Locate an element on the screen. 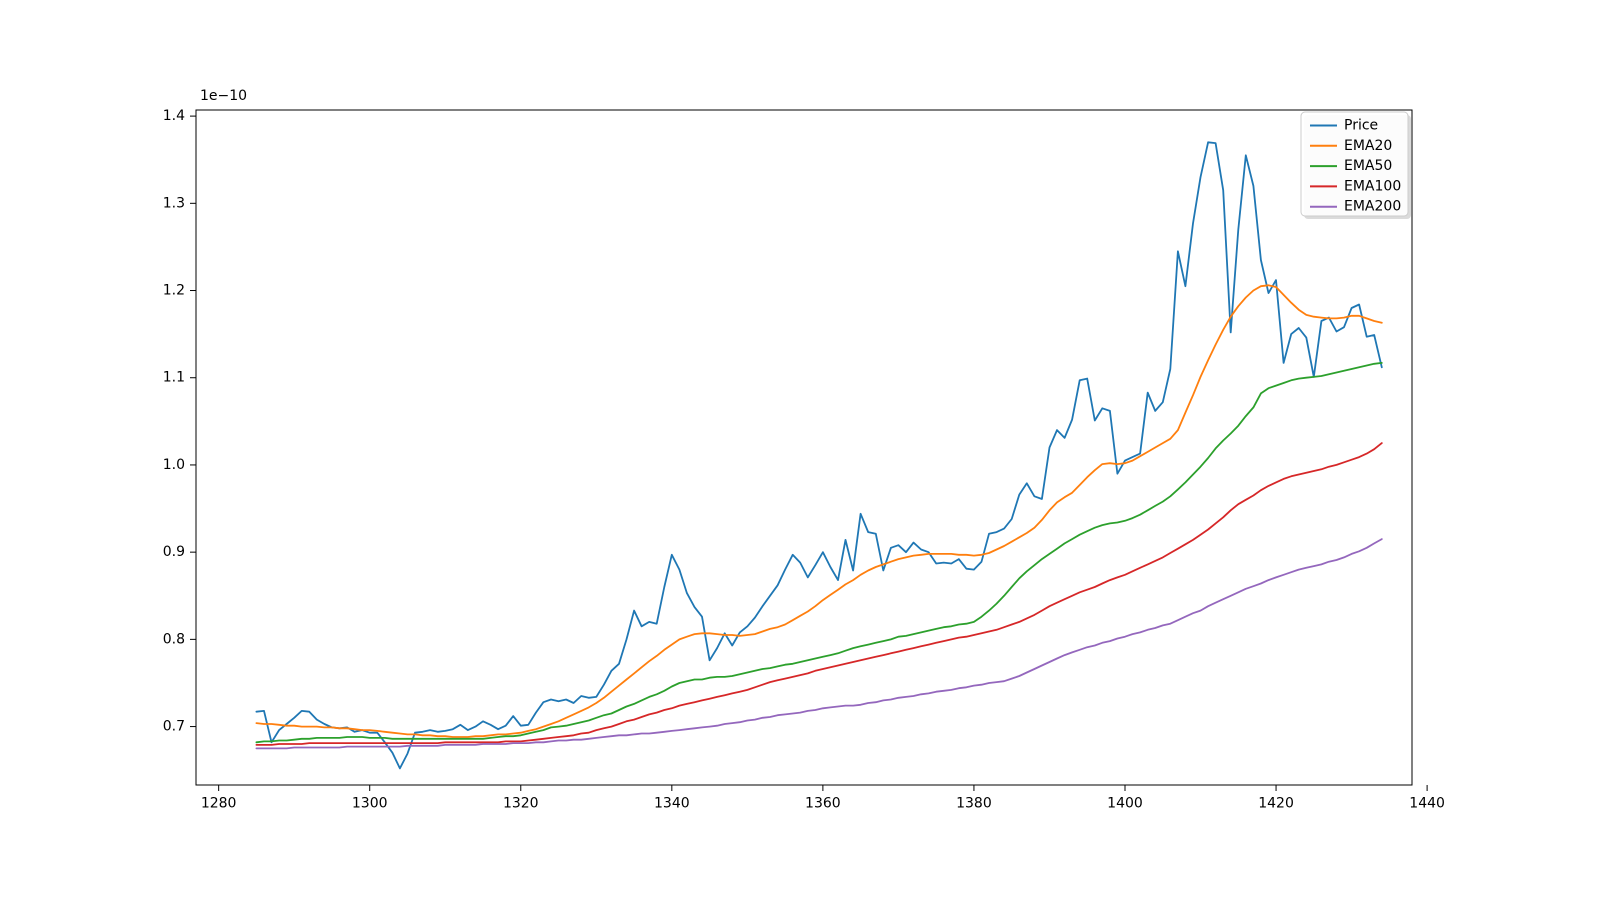 This screenshot has width=1600, height=900. x-tick-label: 1400 is located at coordinates (1125, 804).